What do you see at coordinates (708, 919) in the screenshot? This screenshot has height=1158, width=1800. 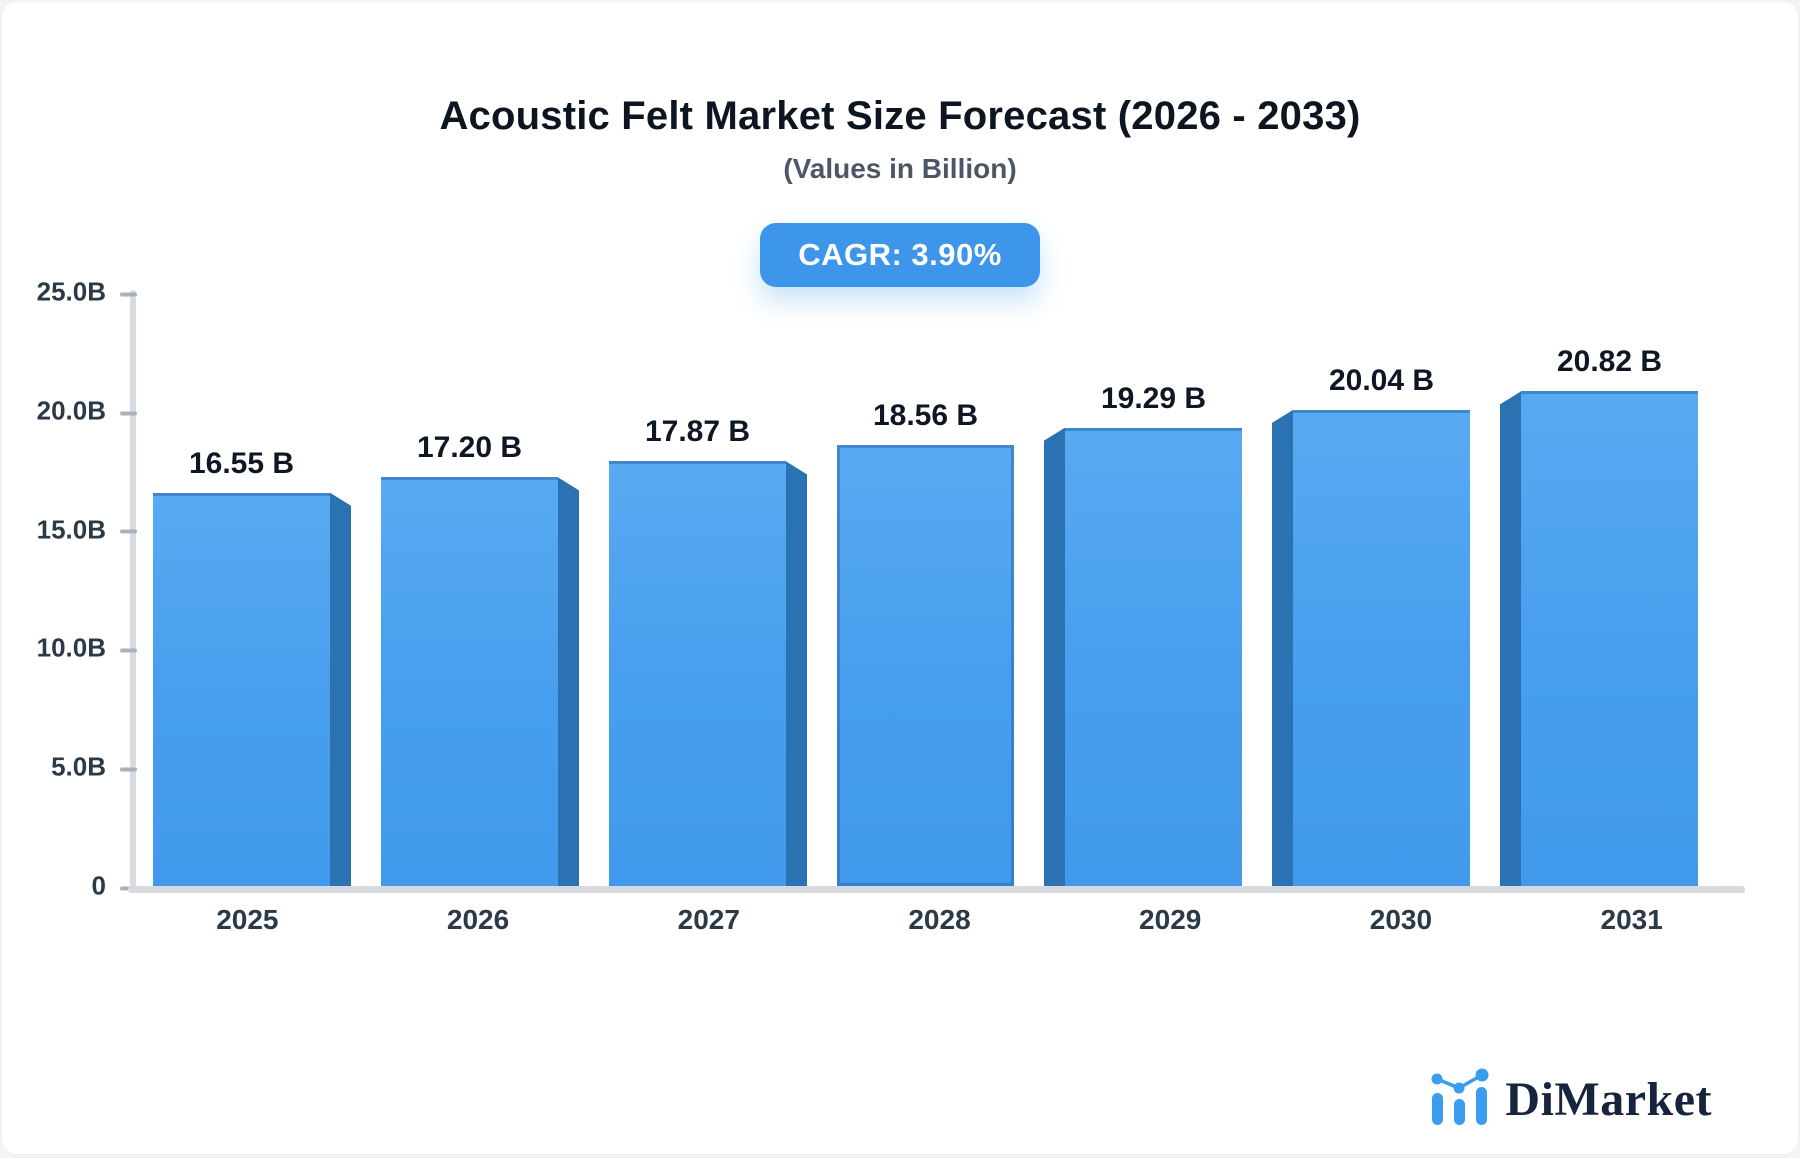 I see `x-label-2027: 2027` at bounding box center [708, 919].